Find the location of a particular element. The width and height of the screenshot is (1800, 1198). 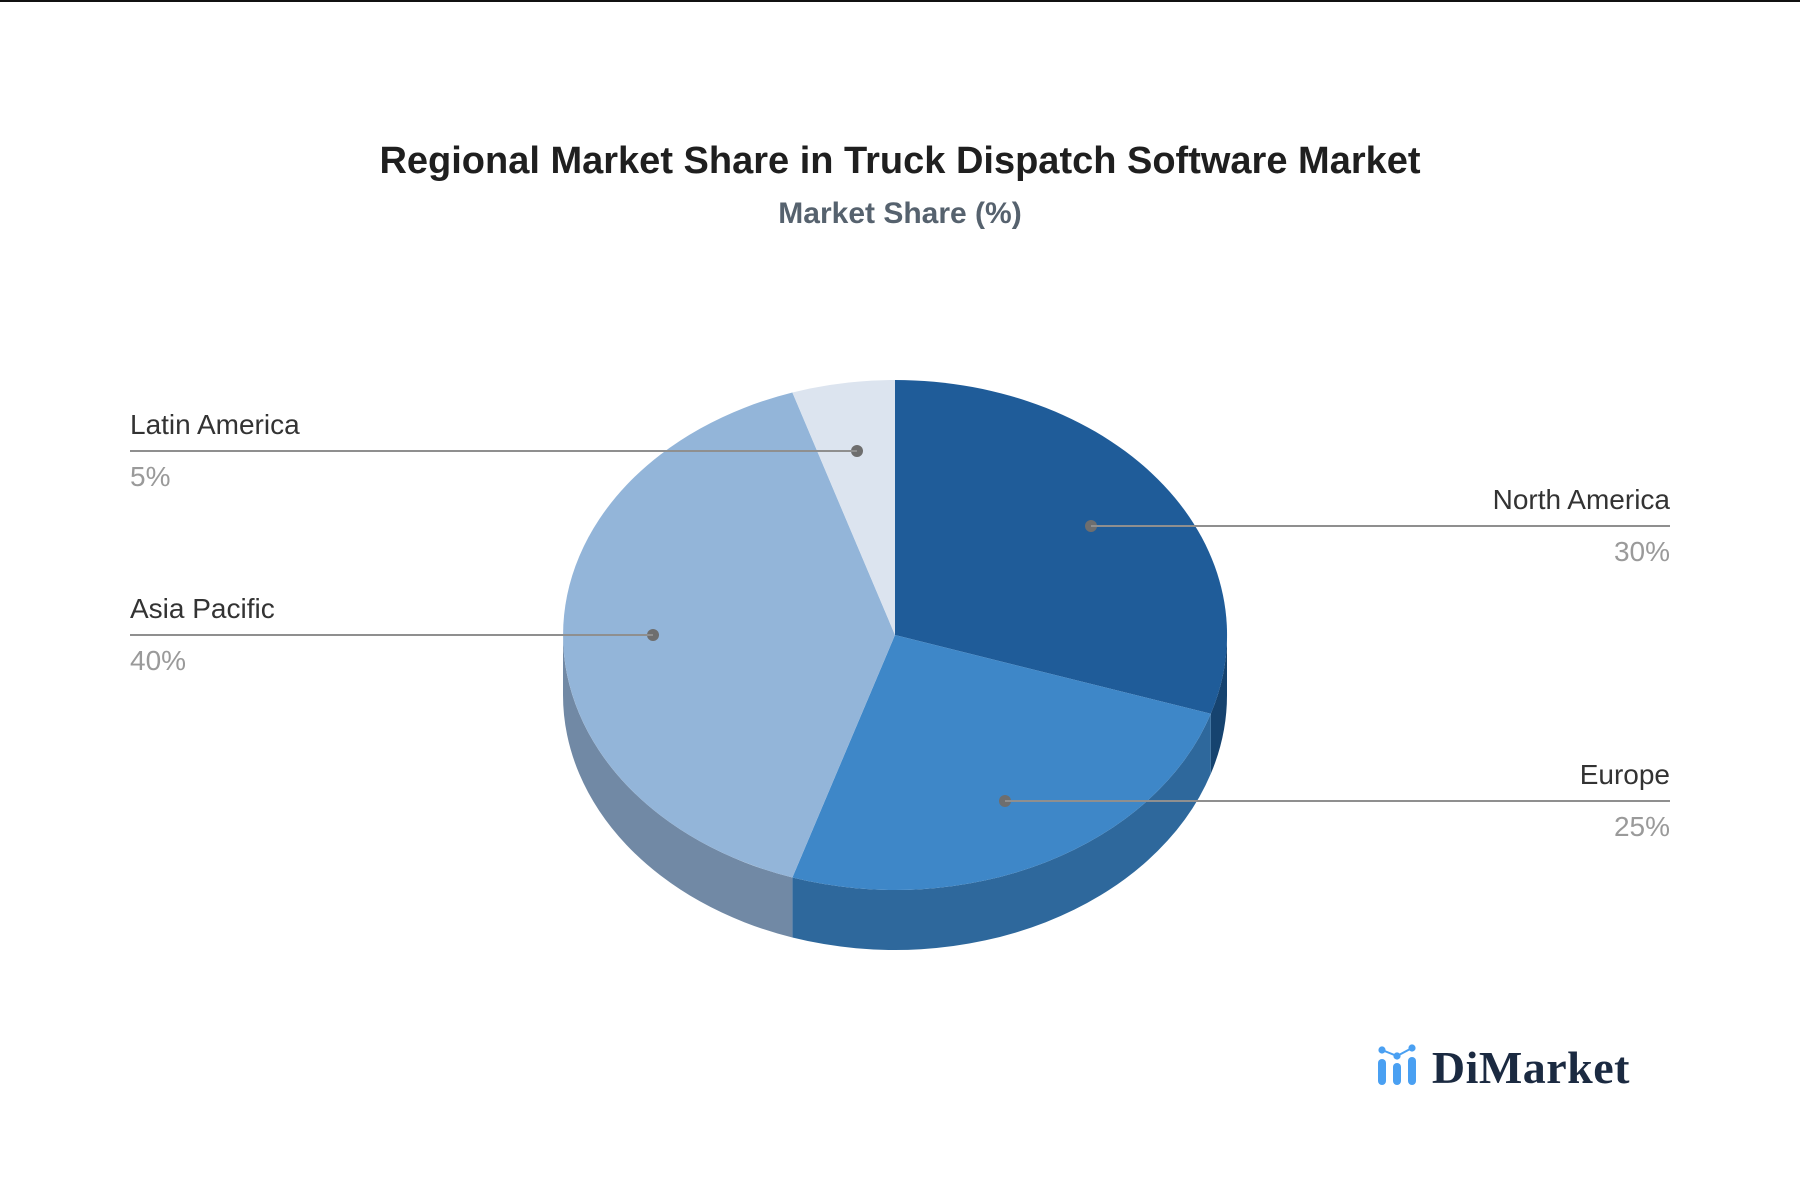

brand-logo: DiMarket is located at coordinates (1502, 1067).